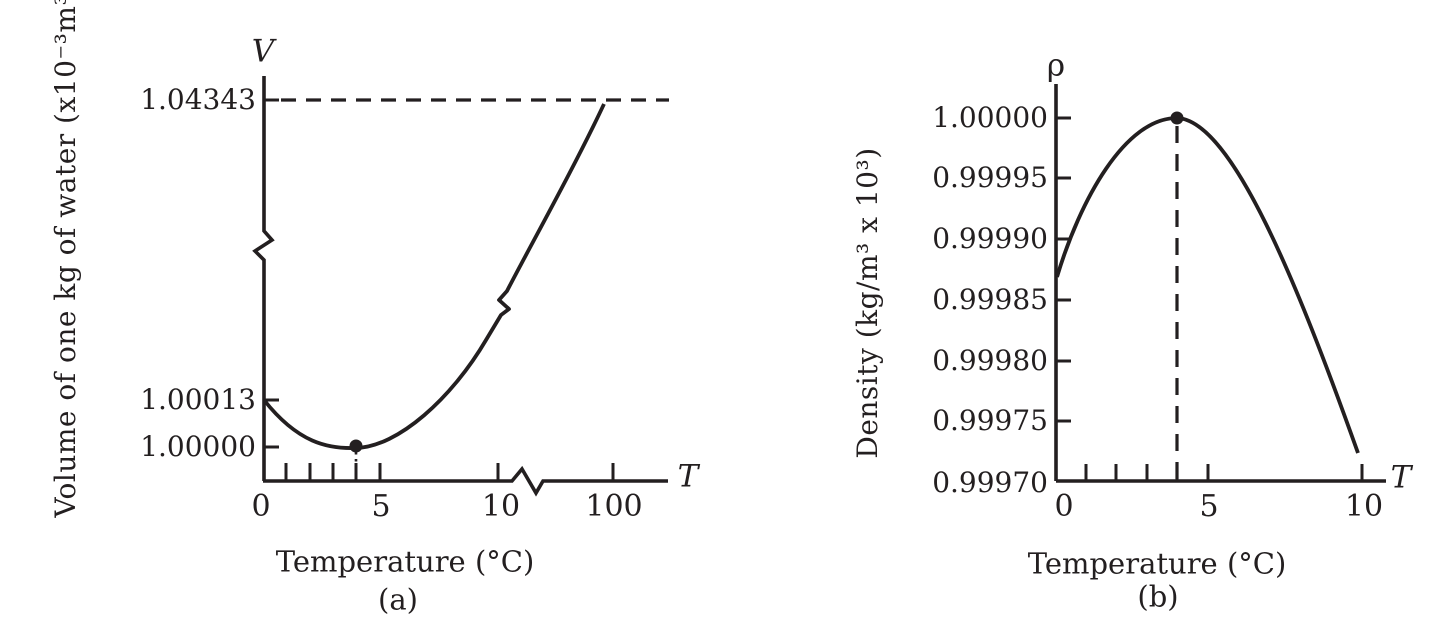 This screenshot has width=1439, height=620. Describe the element at coordinates (990, 360) in the screenshot. I see `panel-b-ytick-label-0p99980: 0.99980` at that location.